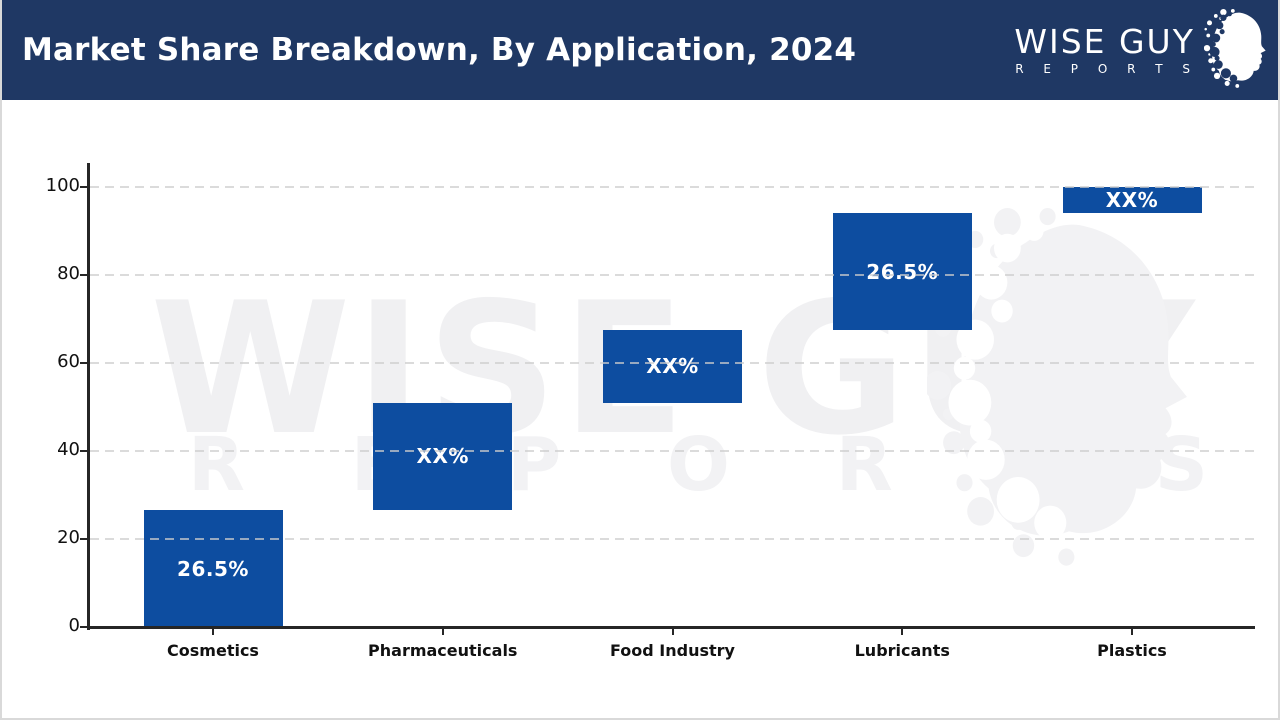  Describe the element at coordinates (68, 273) in the screenshot. I see `y-tick-label-80: 80` at that location.